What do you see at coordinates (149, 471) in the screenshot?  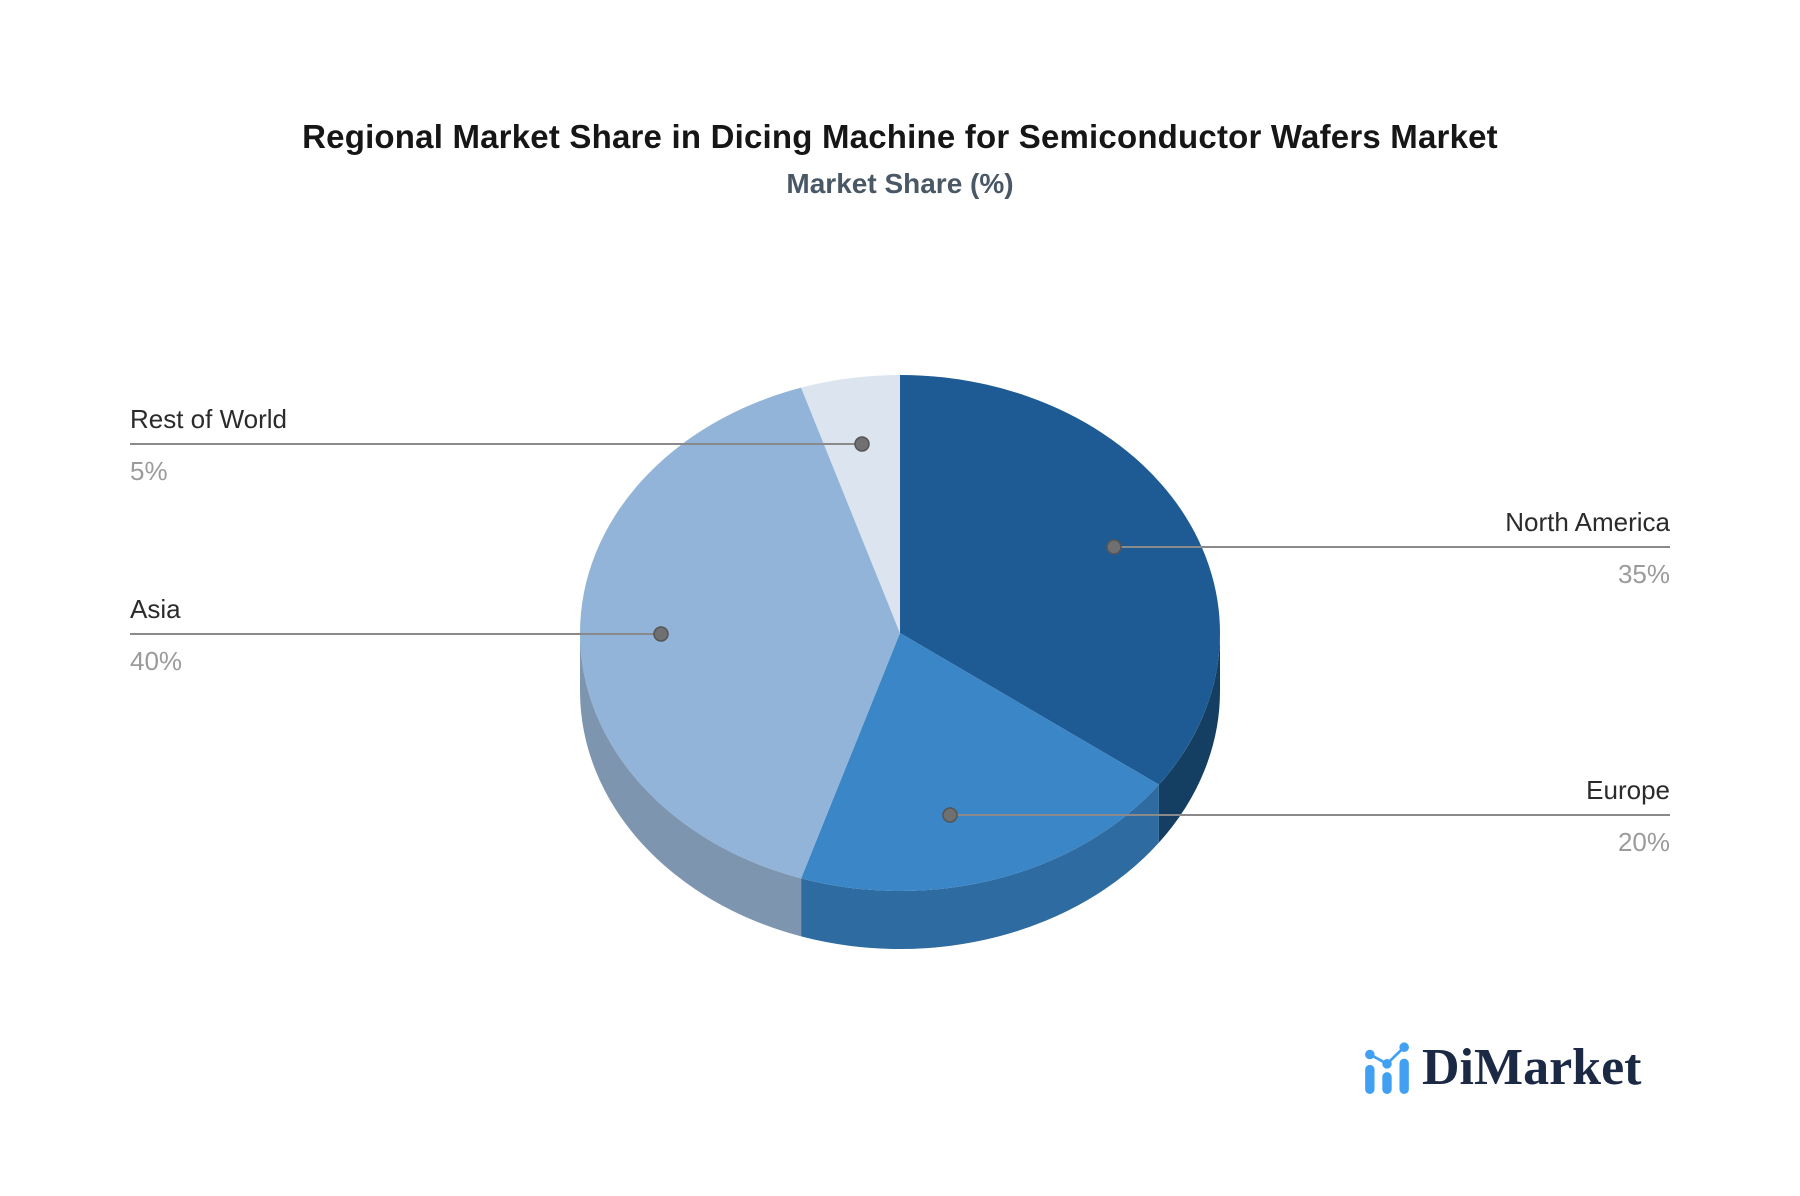 I see `callout-value: 5%` at bounding box center [149, 471].